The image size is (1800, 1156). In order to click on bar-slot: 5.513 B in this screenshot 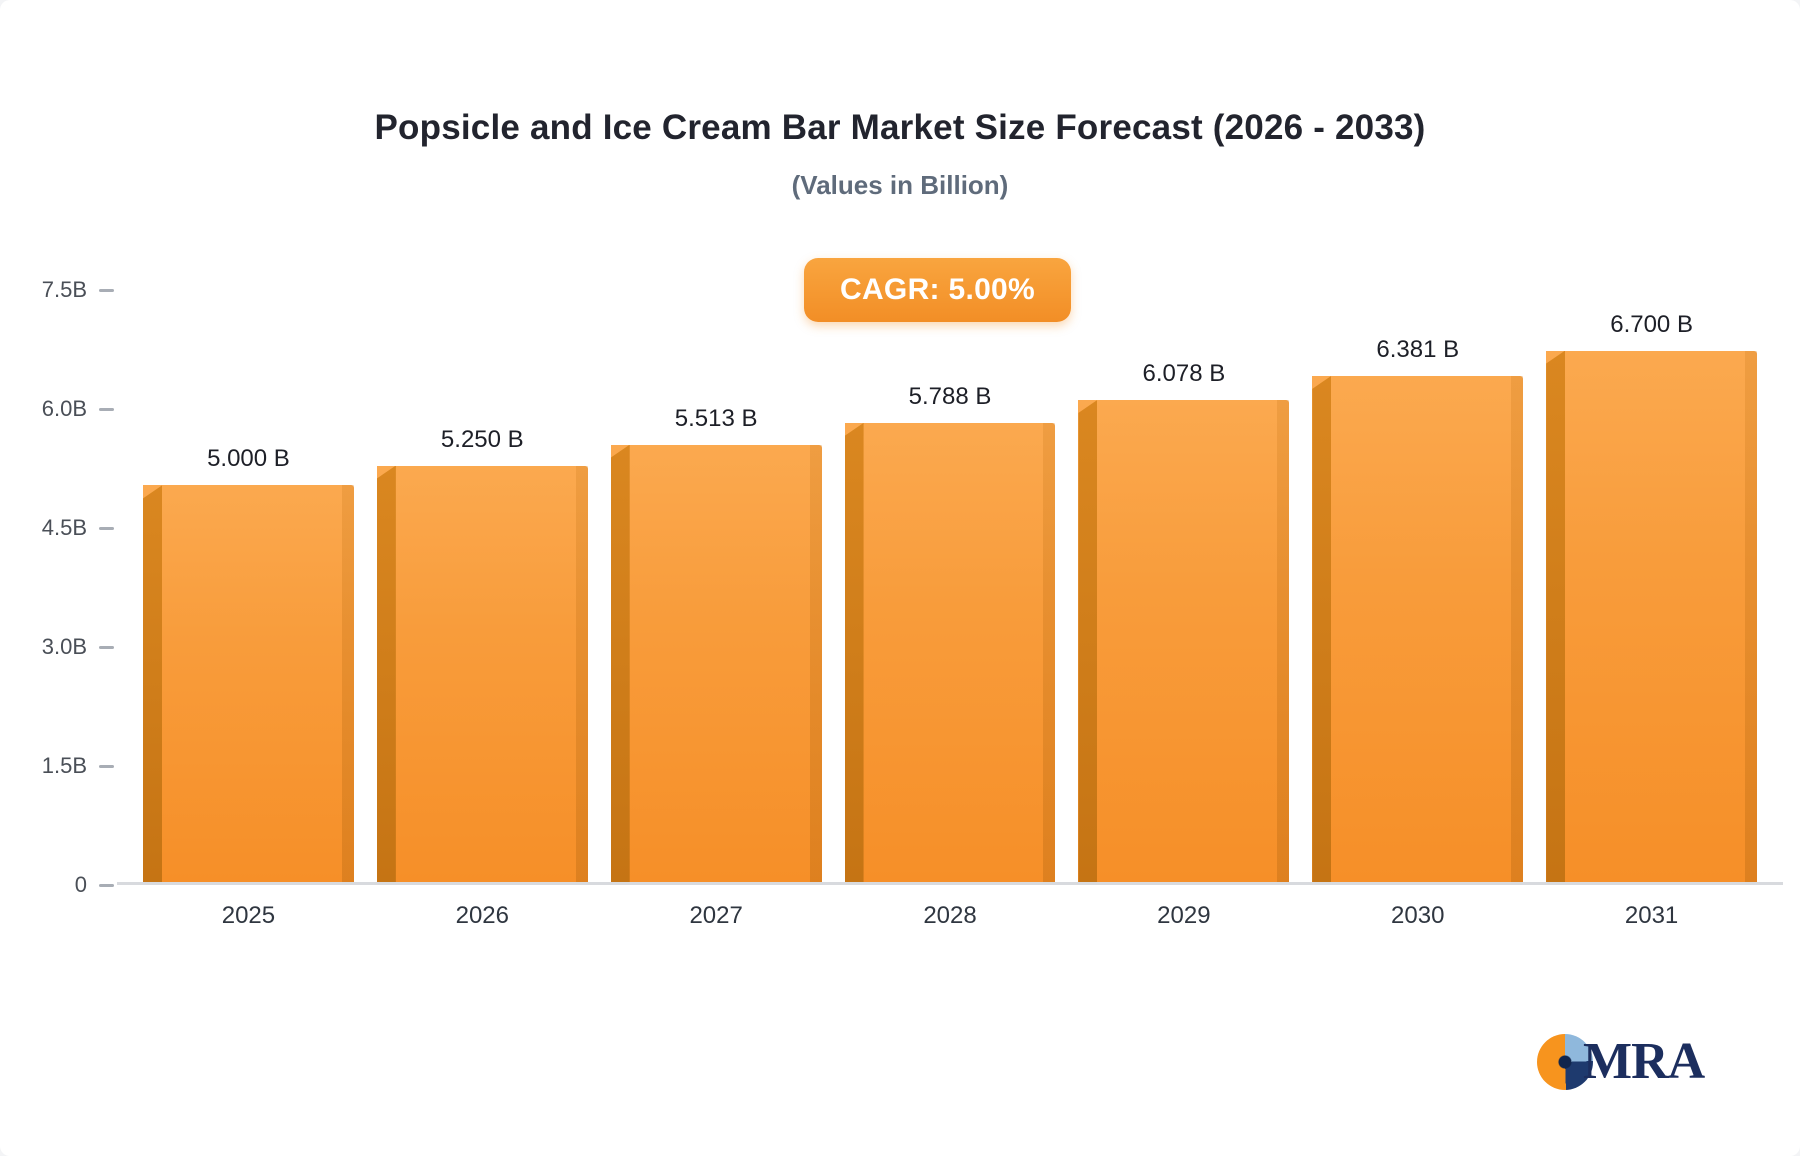, I will do `click(716, 644)`.